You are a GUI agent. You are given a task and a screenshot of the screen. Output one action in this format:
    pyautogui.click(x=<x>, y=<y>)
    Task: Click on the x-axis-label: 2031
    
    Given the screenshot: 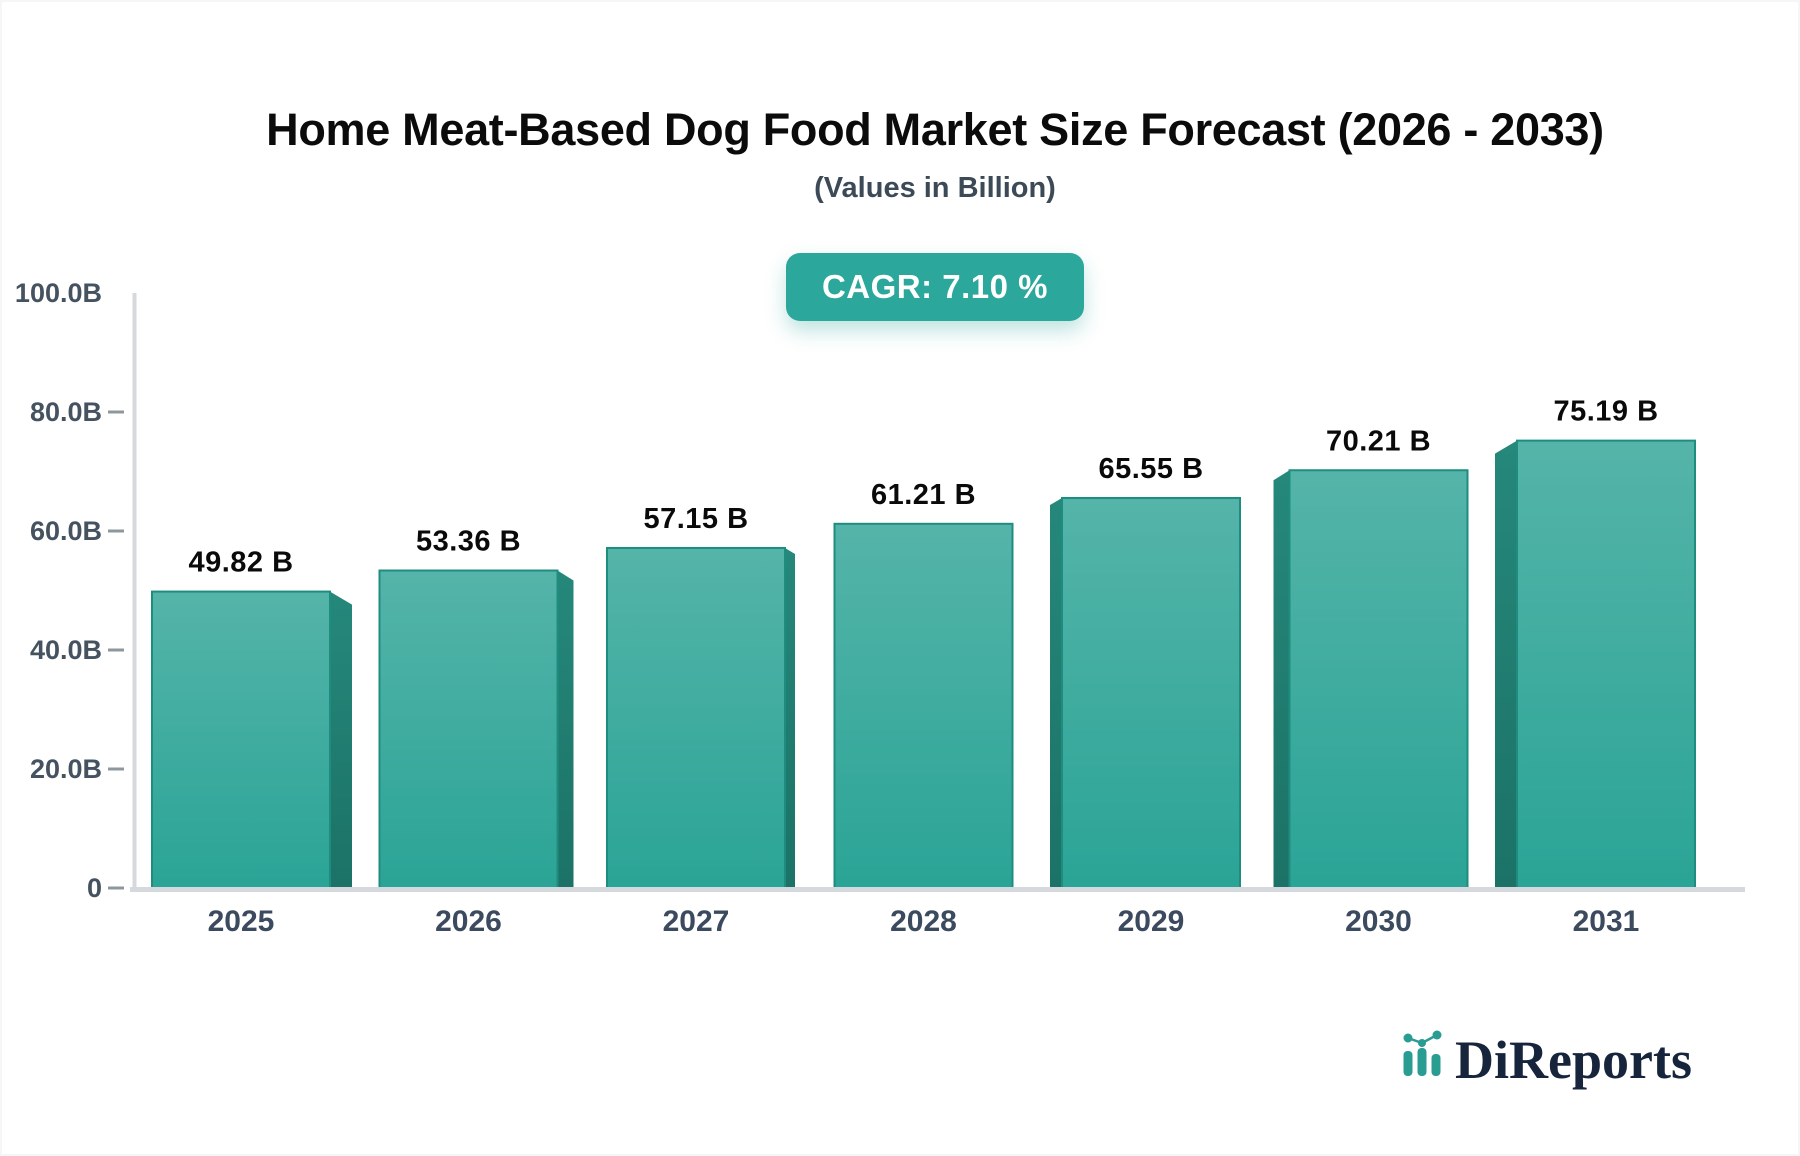 What is the action you would take?
    pyautogui.click(x=1606, y=921)
    